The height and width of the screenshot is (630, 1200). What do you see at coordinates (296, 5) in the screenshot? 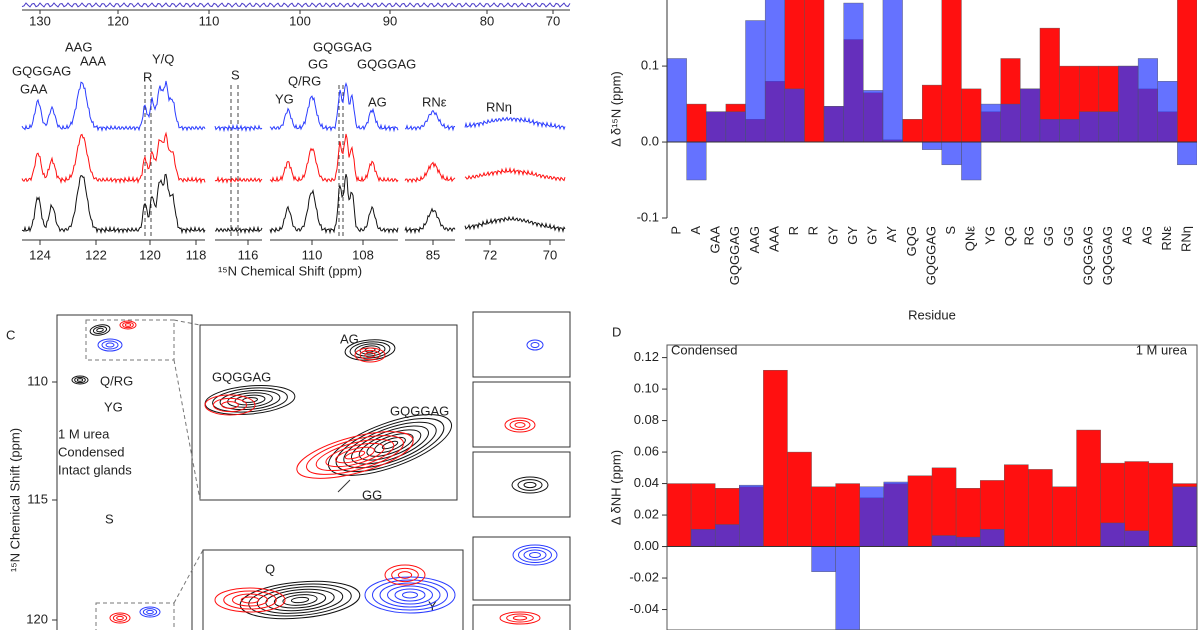
I see `overview-trace` at bounding box center [296, 5].